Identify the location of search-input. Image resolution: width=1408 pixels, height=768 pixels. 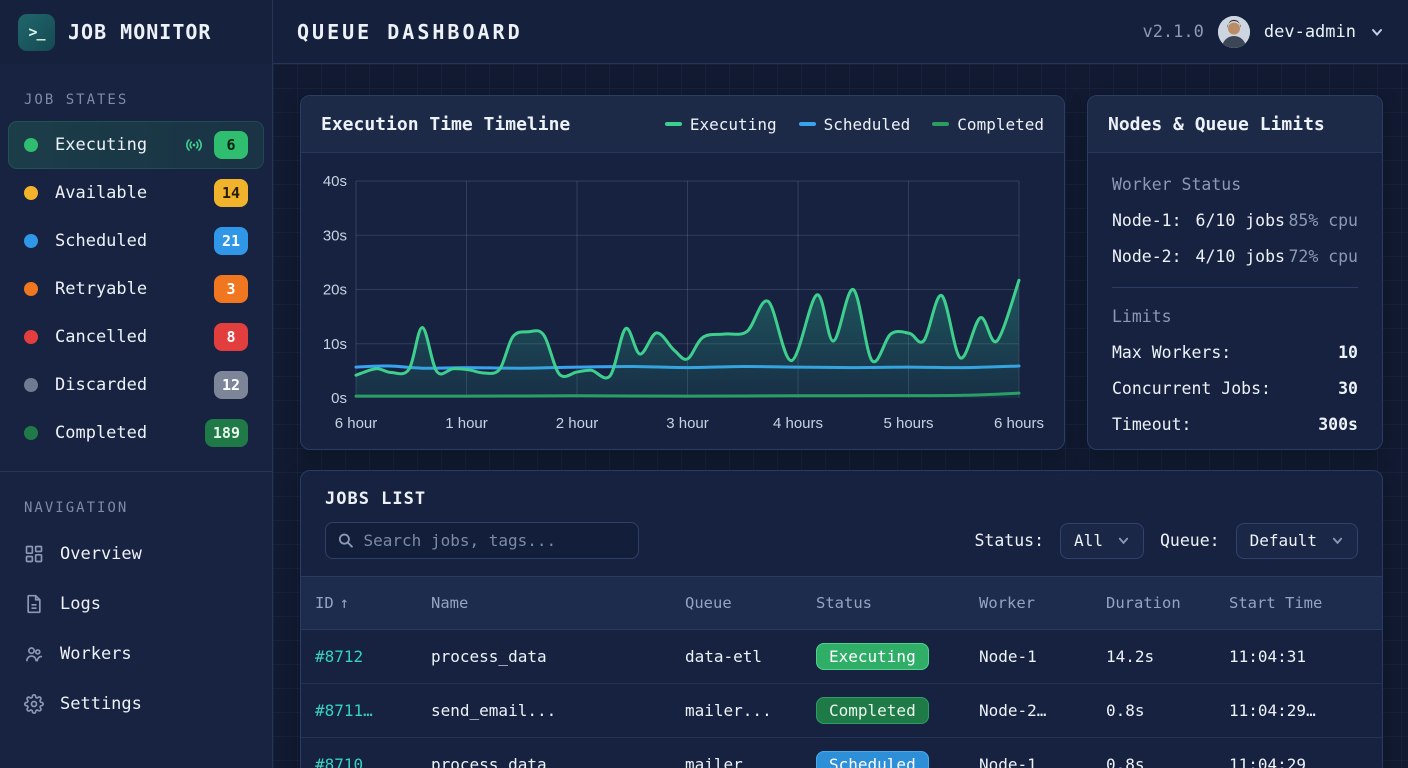
(494, 540).